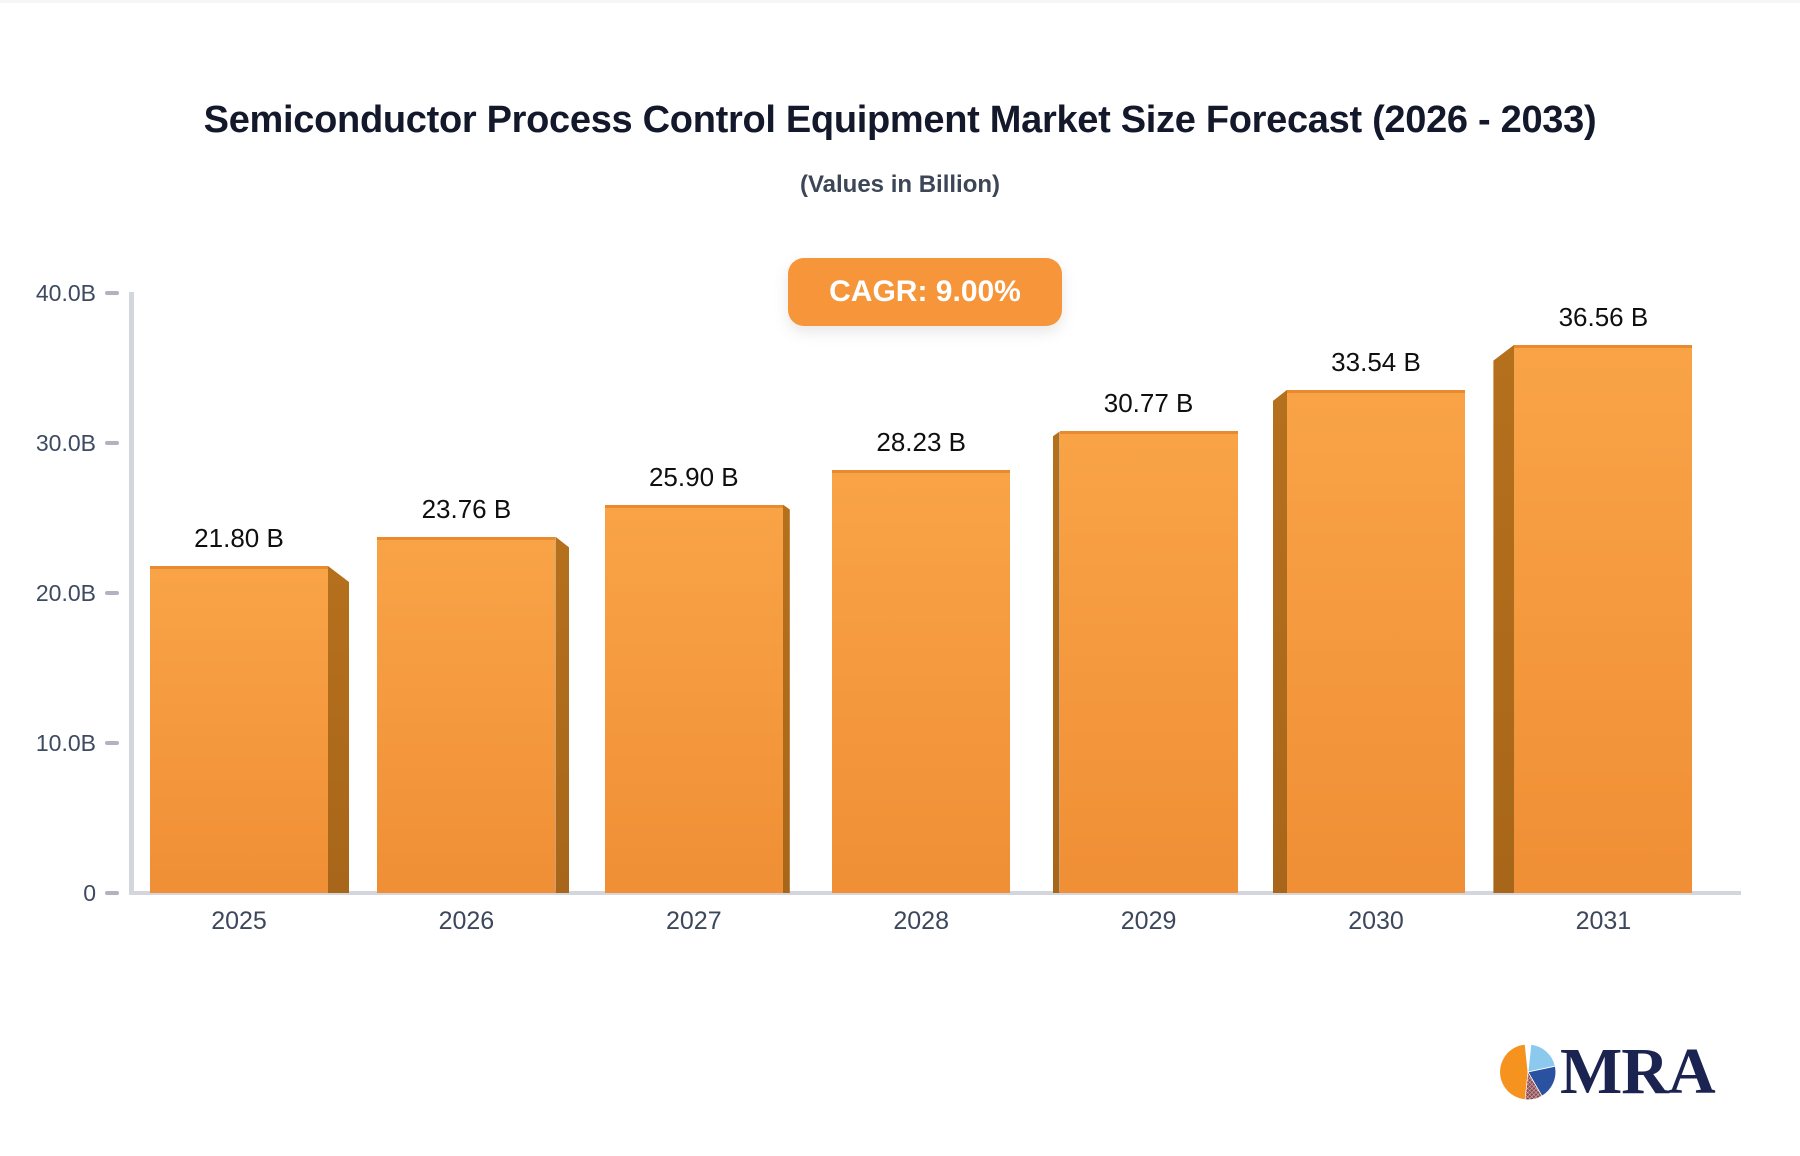  I want to click on x-axis-label-2027: 2027, so click(693, 921).